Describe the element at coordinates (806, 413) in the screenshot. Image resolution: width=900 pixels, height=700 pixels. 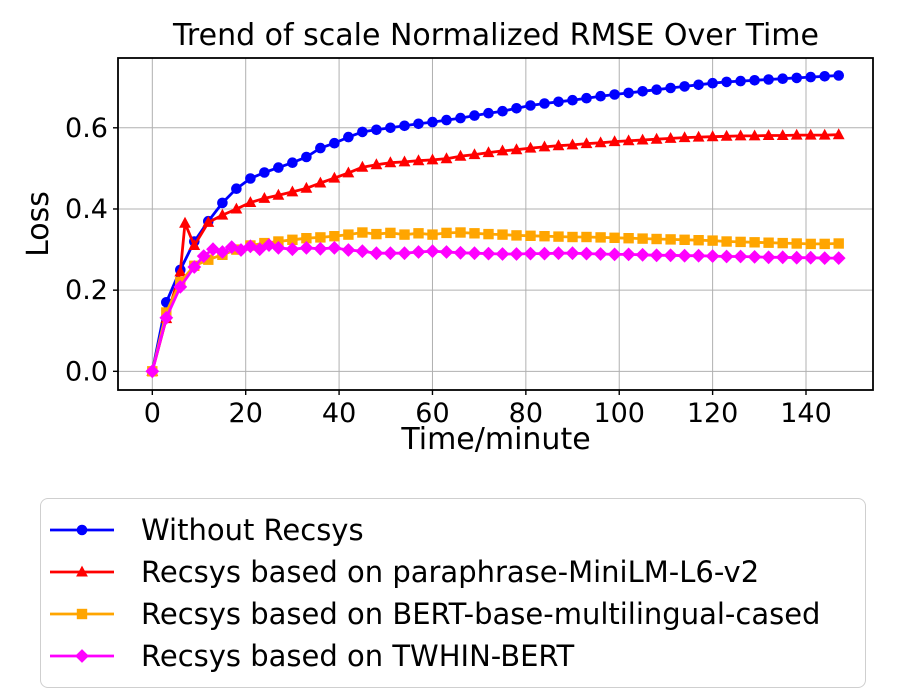
I see `x-tick-label: 140` at that location.